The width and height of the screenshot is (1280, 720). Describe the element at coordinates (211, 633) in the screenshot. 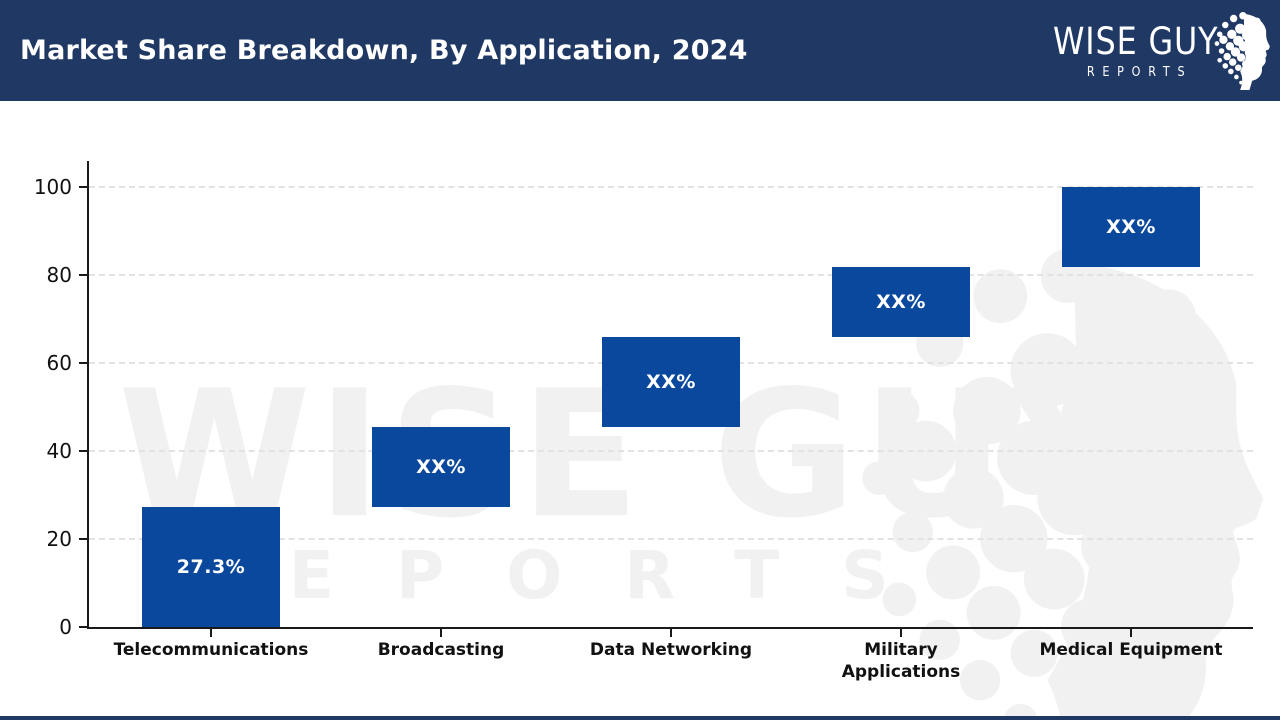

I see `x-axis-tick-telecommunications` at that location.